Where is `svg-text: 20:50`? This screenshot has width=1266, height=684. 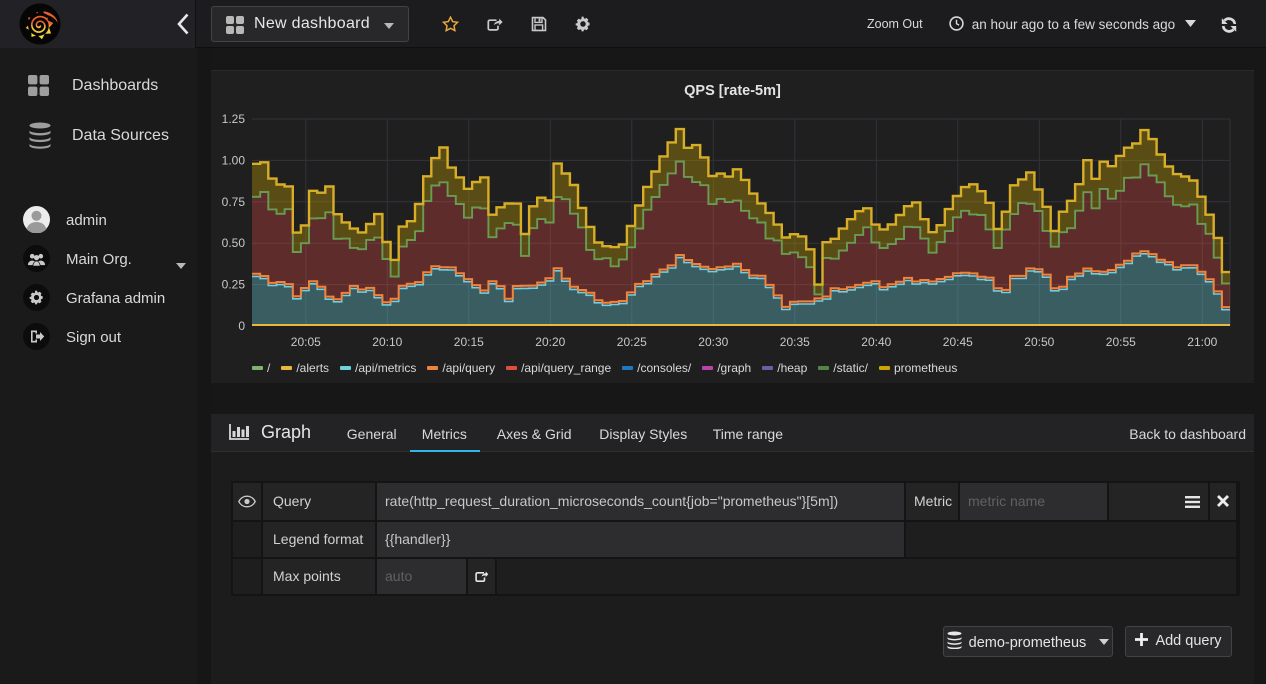
svg-text: 20:50 is located at coordinates (1039, 342).